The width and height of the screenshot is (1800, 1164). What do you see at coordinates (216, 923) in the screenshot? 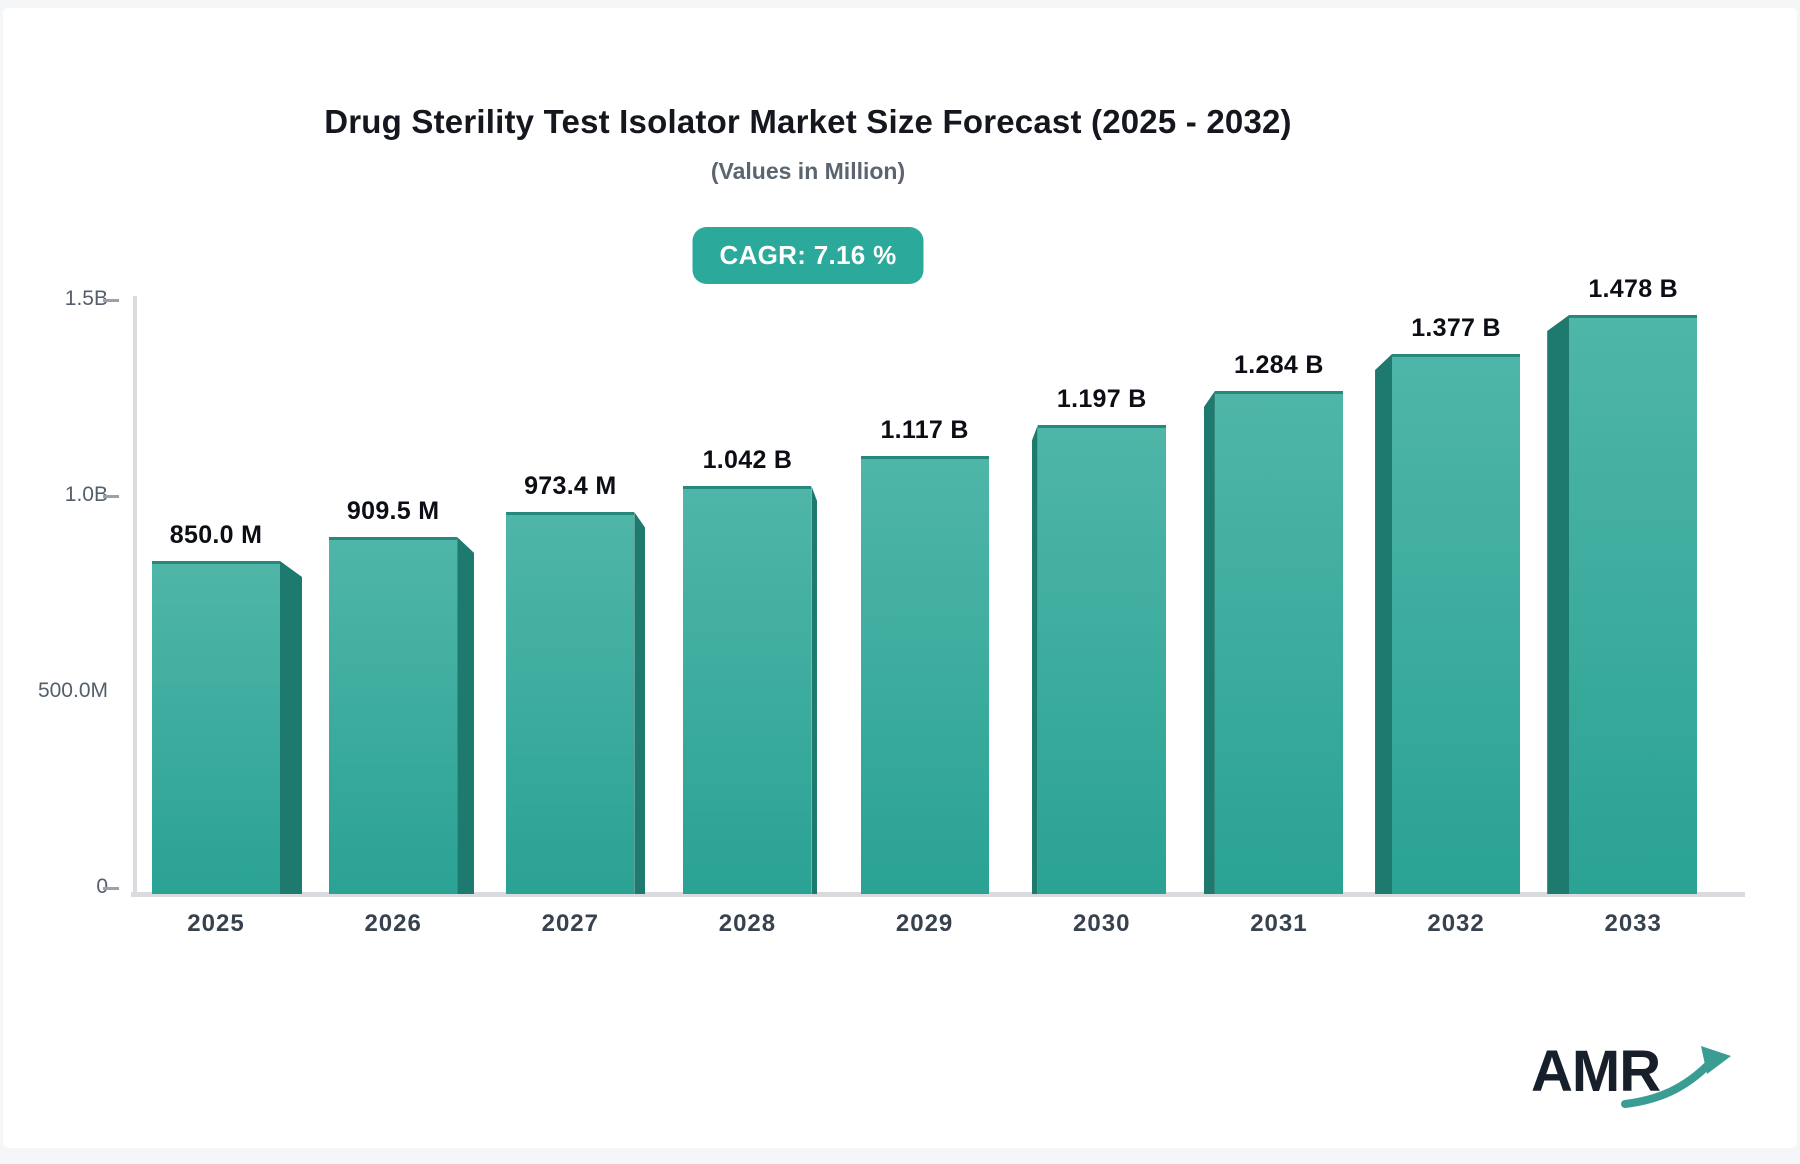
I see `x-axis-label: 2025` at bounding box center [216, 923].